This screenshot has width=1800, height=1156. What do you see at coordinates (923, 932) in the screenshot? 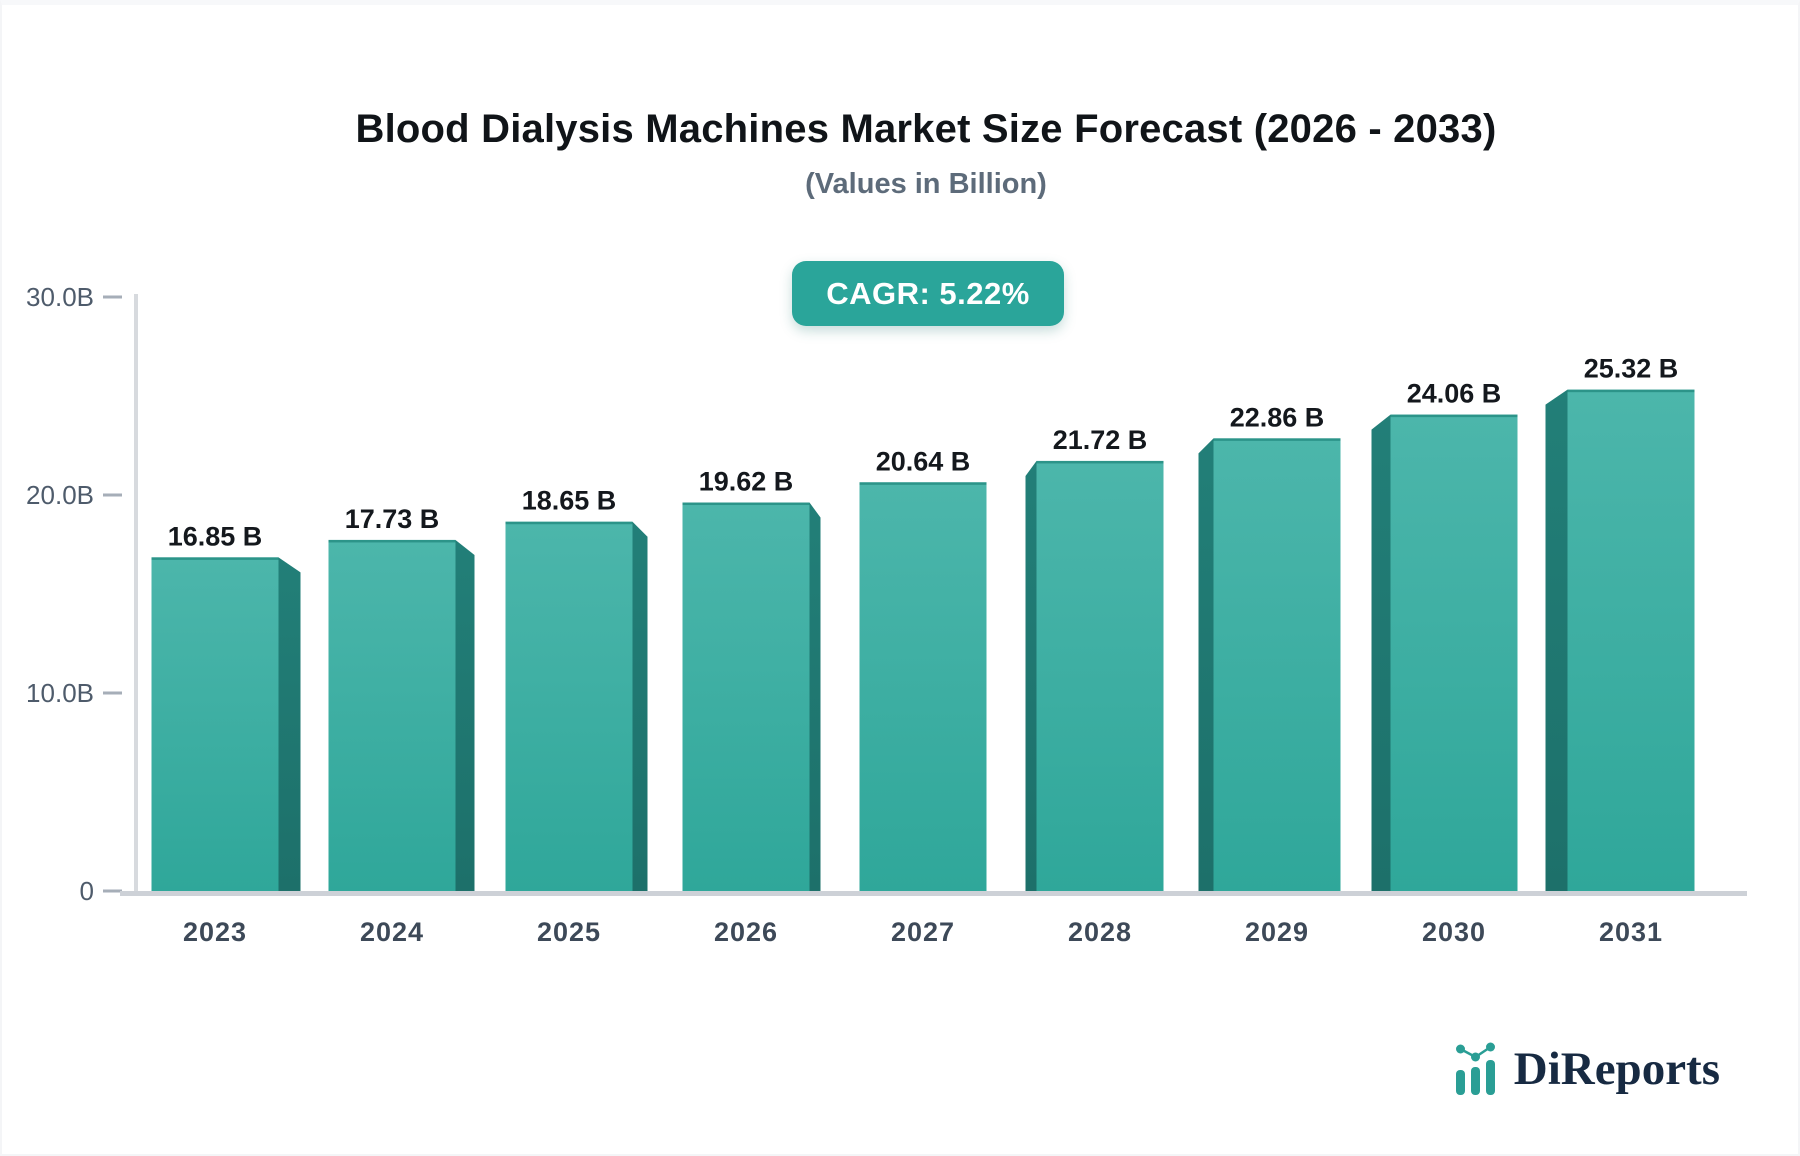
I see `x-axis-label: 2027` at bounding box center [923, 932].